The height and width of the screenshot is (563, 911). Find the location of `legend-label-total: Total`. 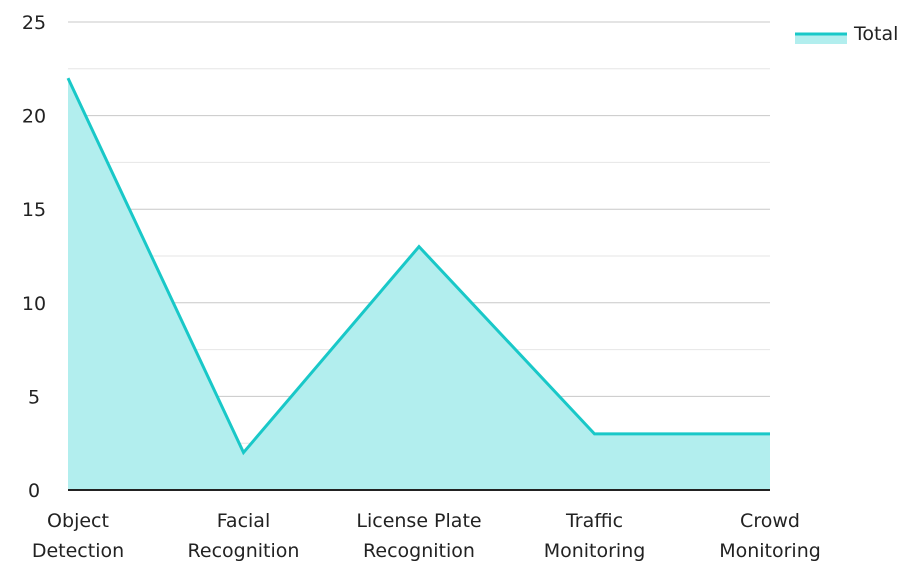

legend-label-total: Total is located at coordinates (875, 34).